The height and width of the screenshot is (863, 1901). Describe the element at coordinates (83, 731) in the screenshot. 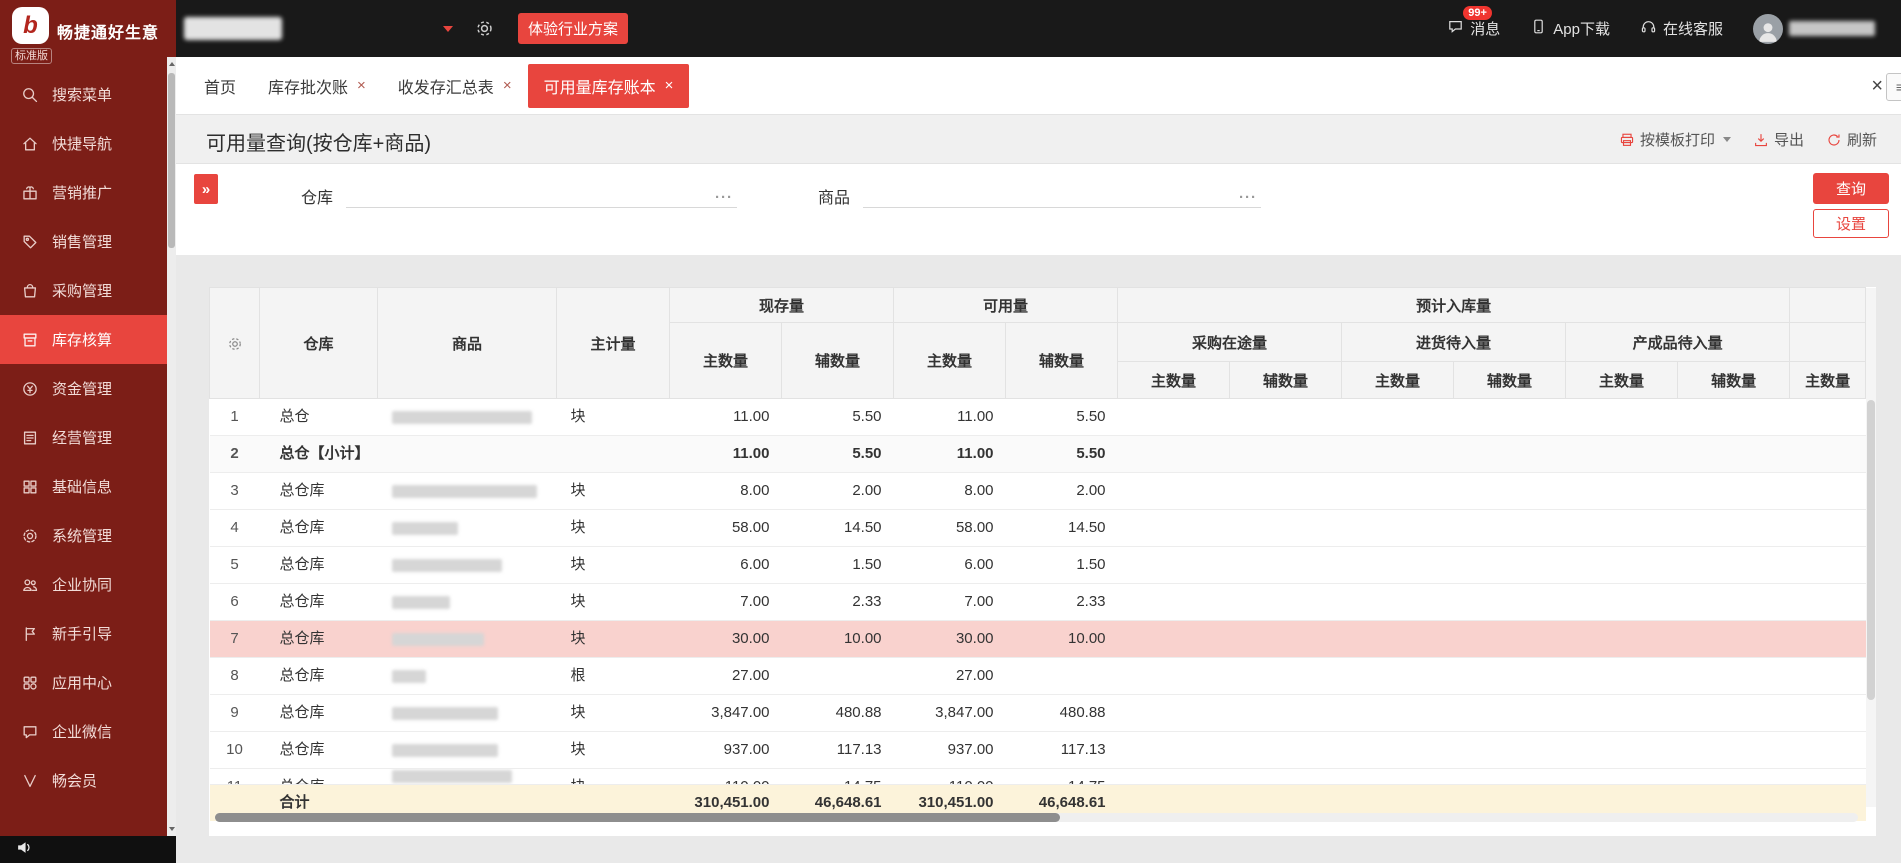

I see `sidebar-item-wechat: 企业微信` at that location.